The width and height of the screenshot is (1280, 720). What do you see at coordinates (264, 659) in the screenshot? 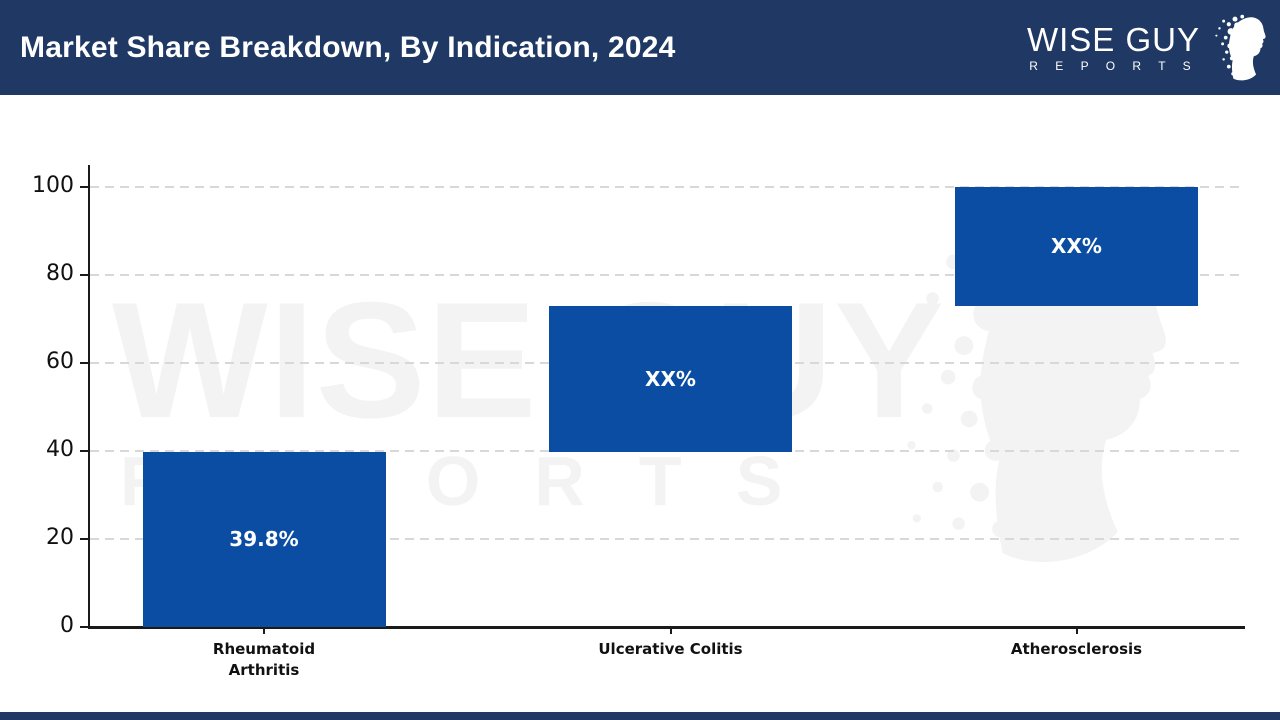
I see `x-category-label: Rheumatoid Arthritis` at bounding box center [264, 659].